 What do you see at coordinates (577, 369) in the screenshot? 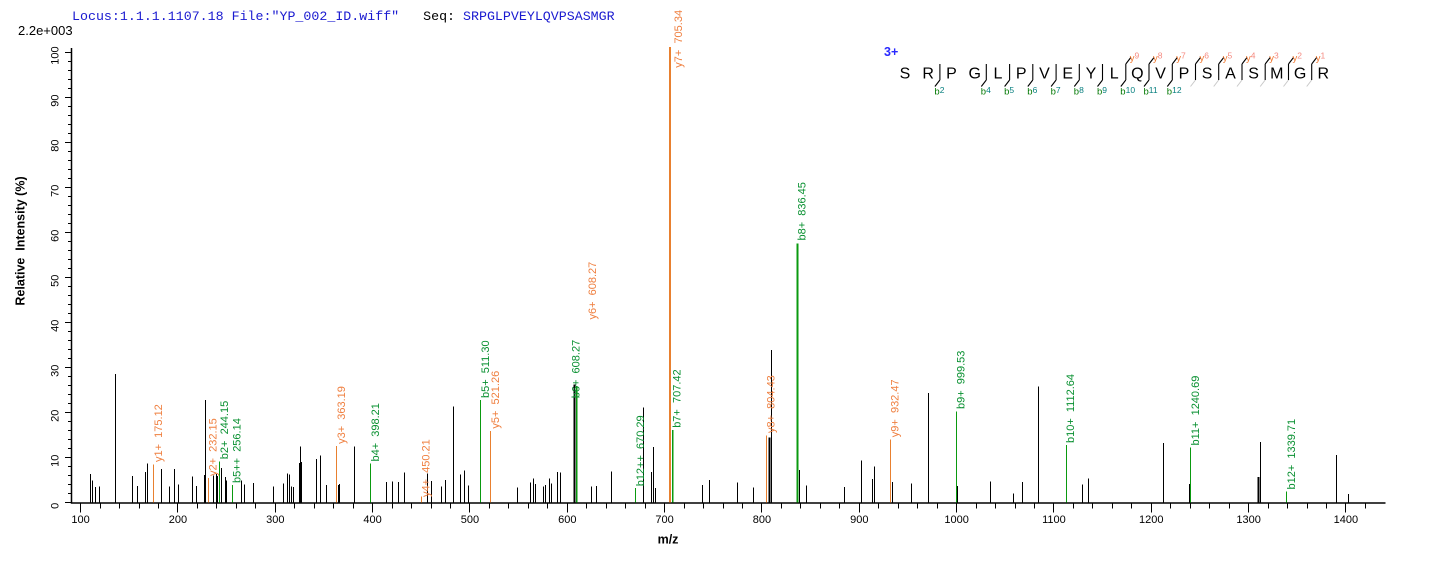
I see `svg-text: b6+ 608.27` at bounding box center [577, 369].